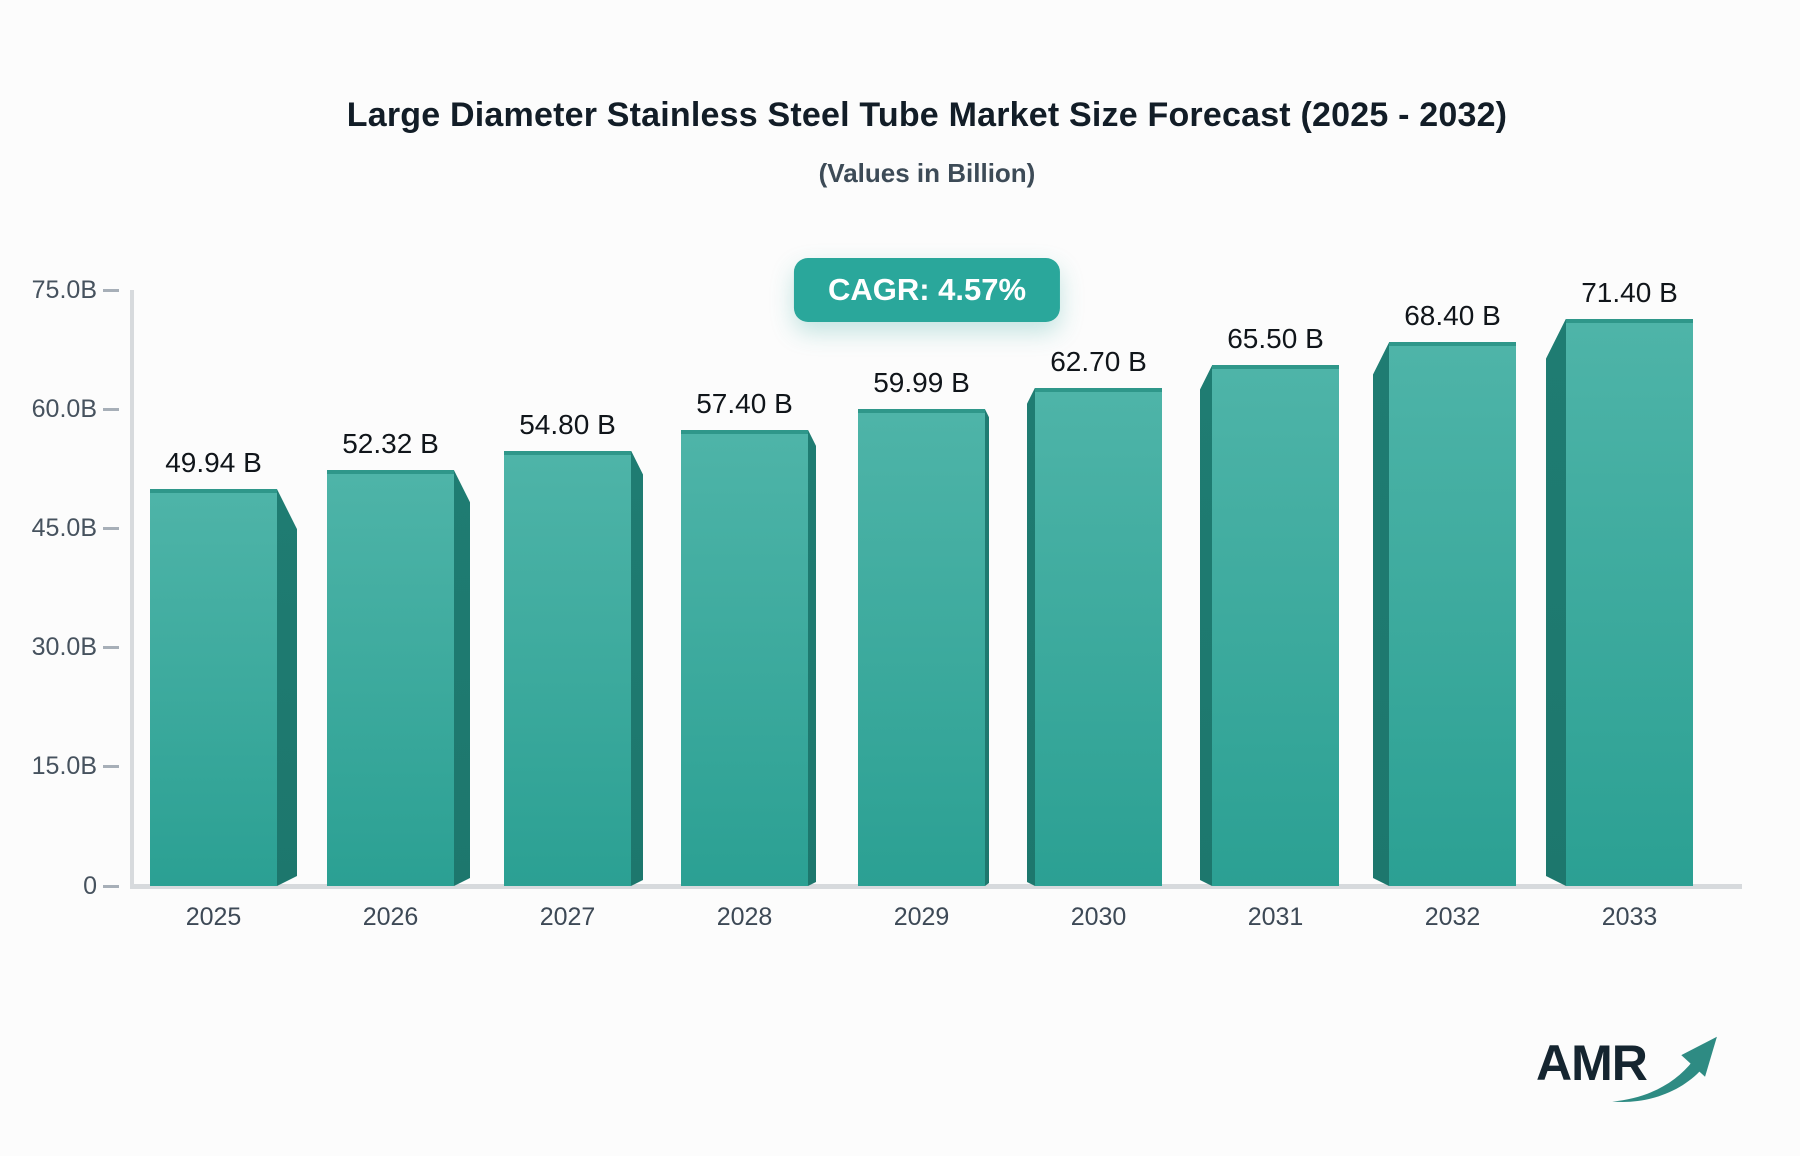 This screenshot has height=1156, width=1800. I want to click on bar-value-label: 65.50 B, so click(1275, 339).